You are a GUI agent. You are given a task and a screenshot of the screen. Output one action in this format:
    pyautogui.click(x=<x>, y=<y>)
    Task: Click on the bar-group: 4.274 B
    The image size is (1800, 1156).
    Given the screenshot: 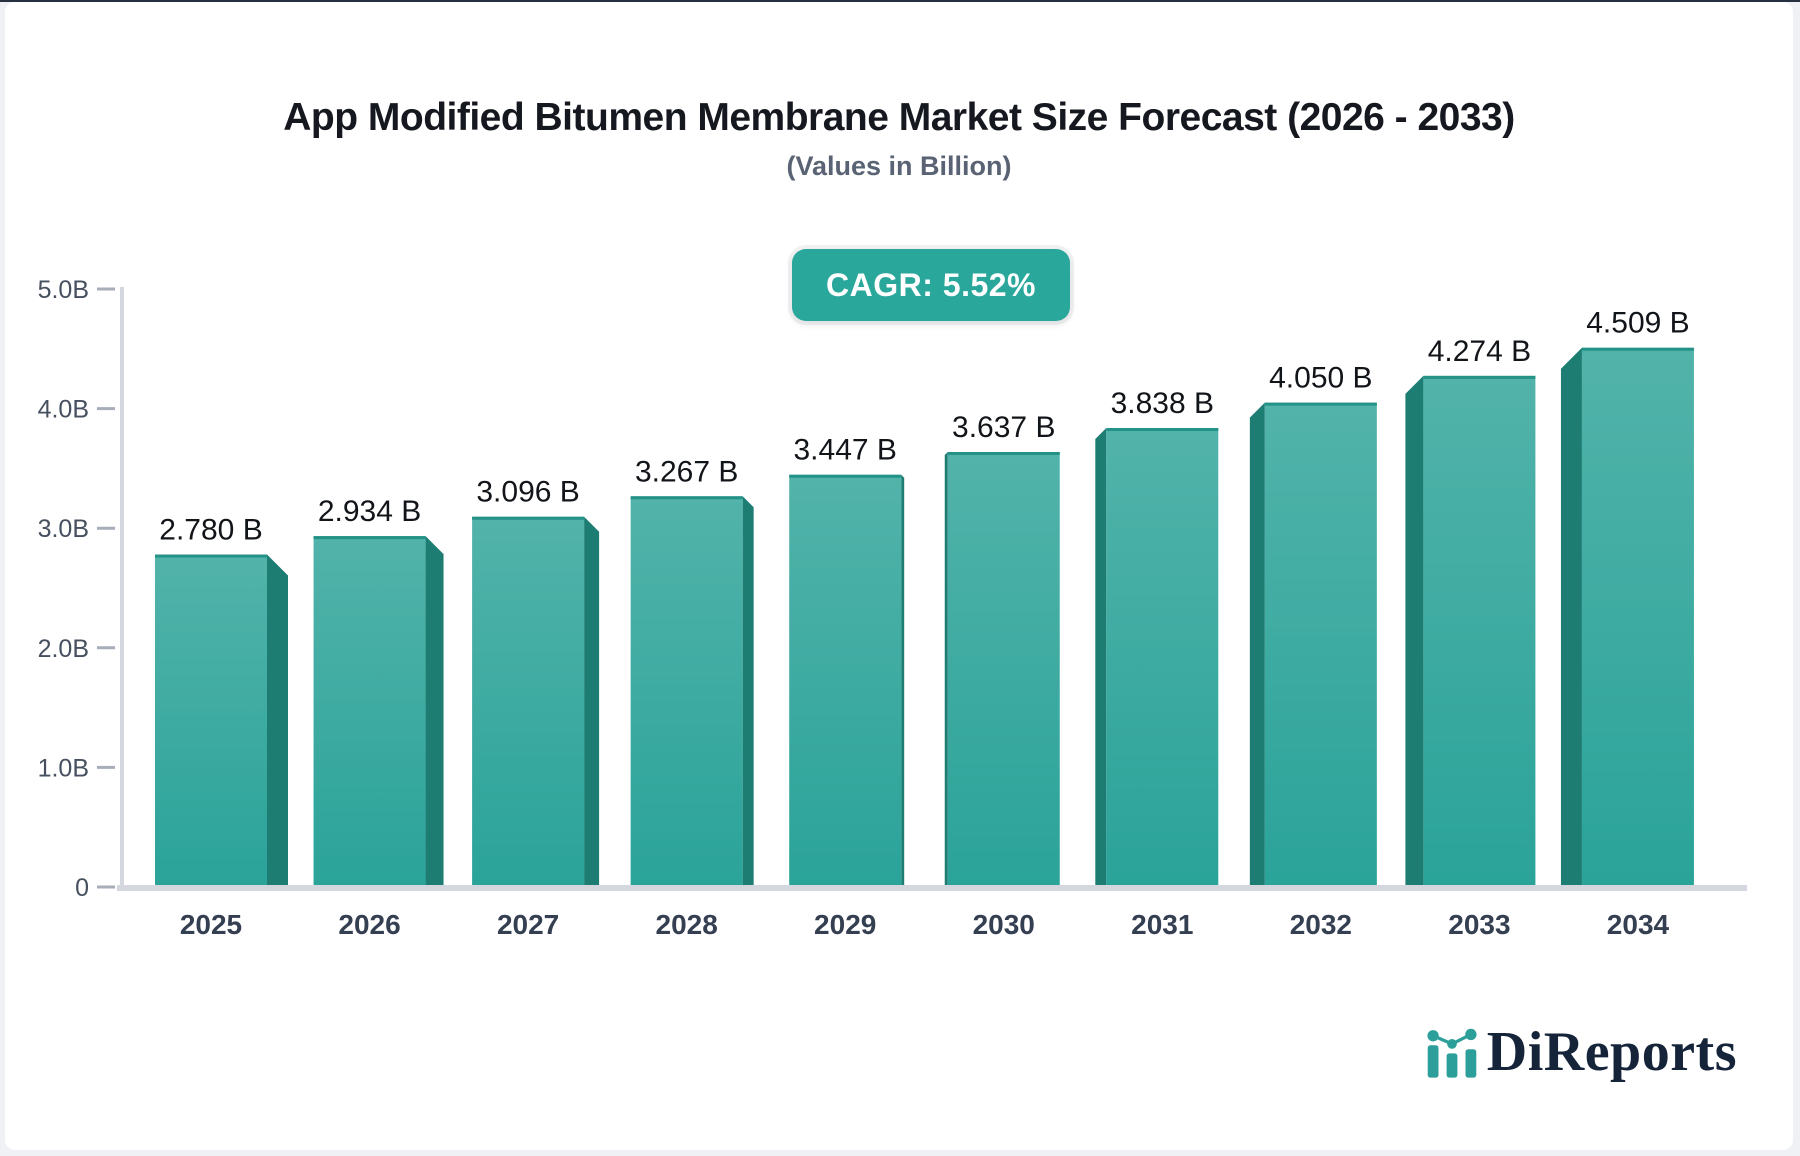 What is the action you would take?
    pyautogui.click(x=1470, y=611)
    